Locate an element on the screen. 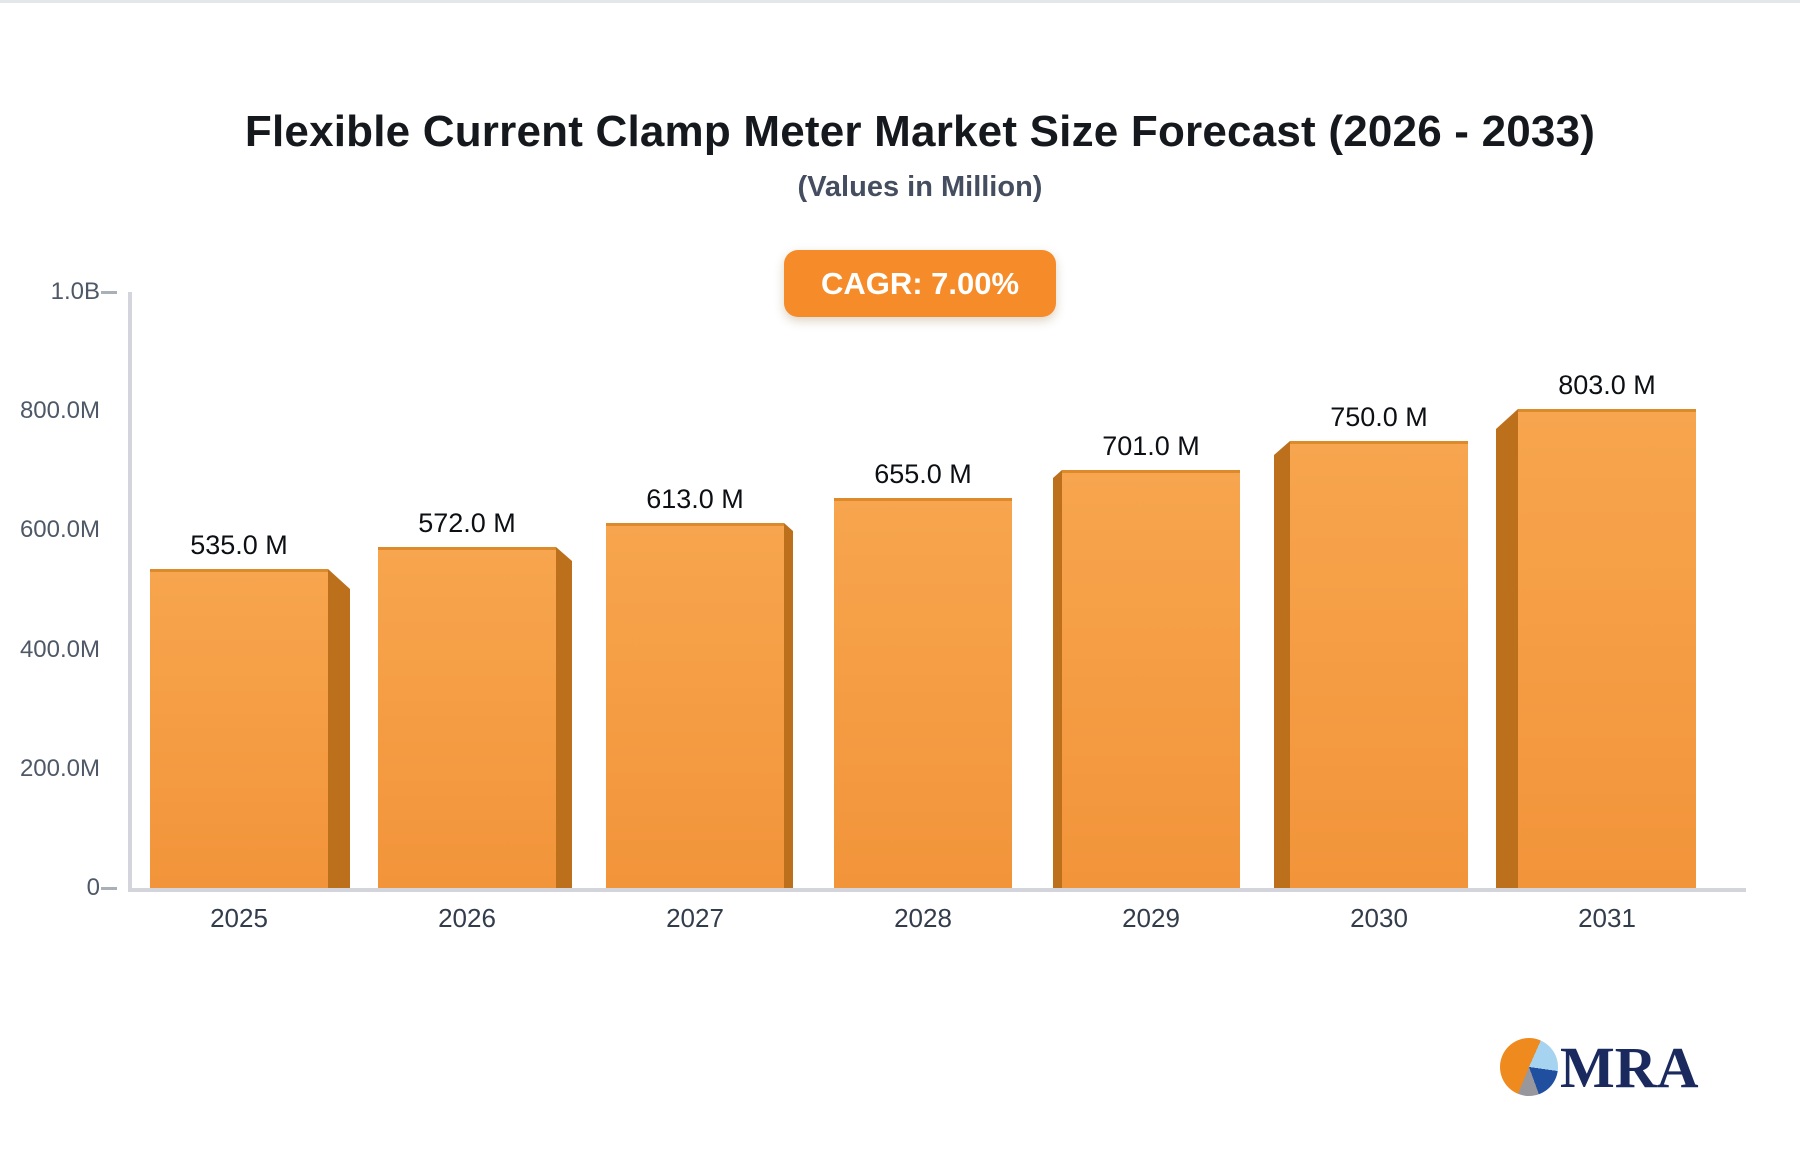 This screenshot has height=1156, width=1800. cagr-badge: CAGR: 7.00% is located at coordinates (920, 283).